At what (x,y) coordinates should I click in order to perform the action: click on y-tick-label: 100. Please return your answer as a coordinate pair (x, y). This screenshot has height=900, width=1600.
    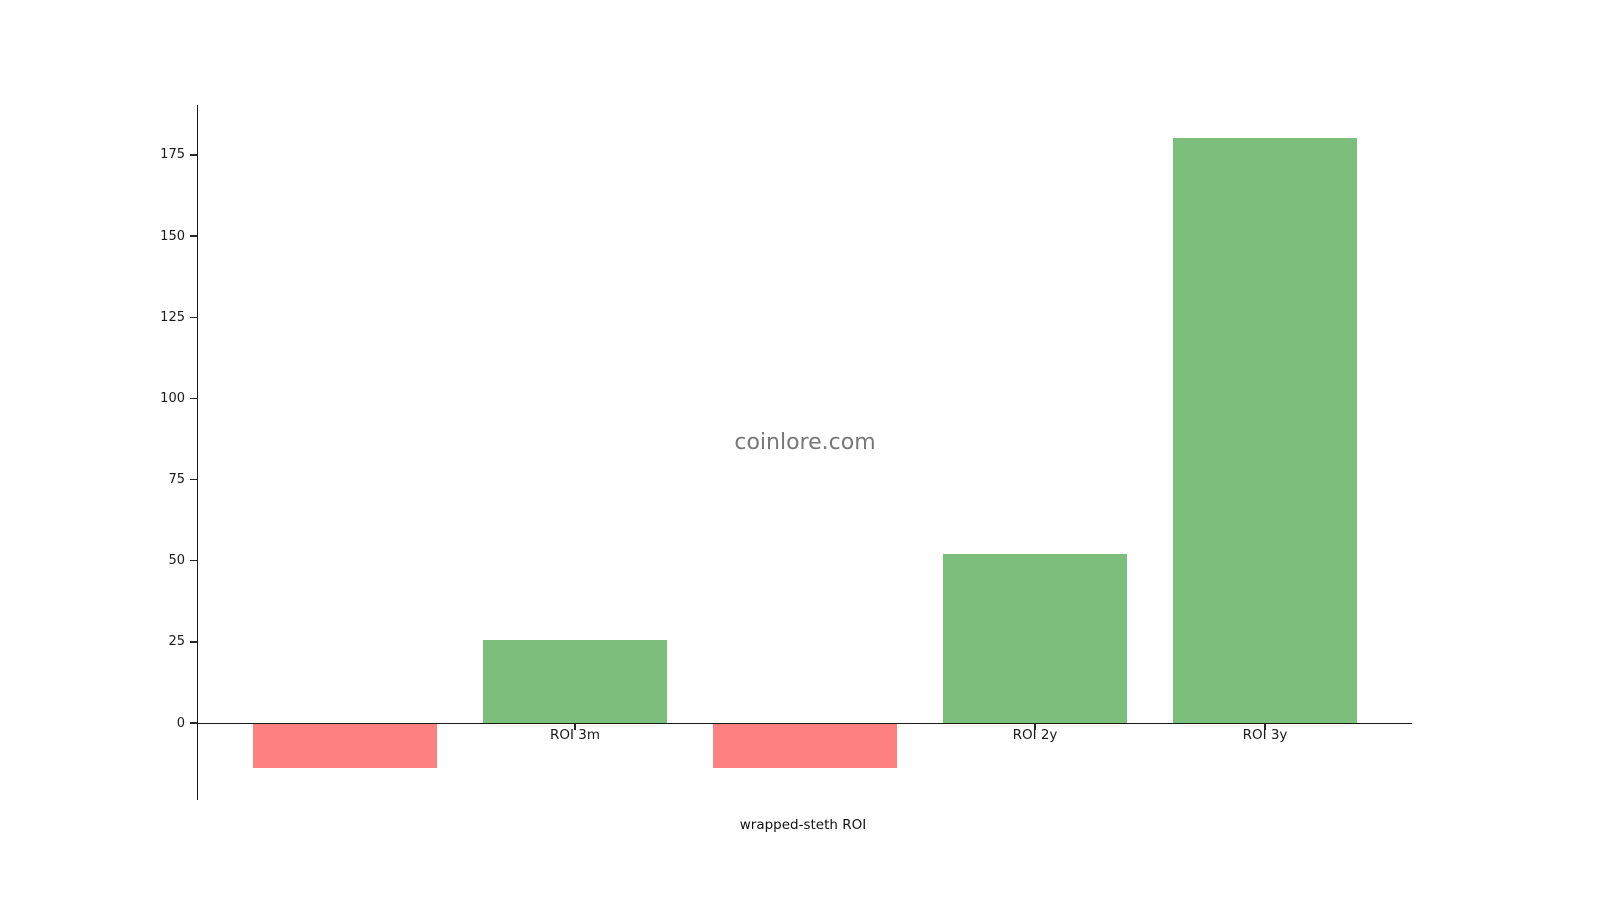
    Looking at the image, I should click on (172, 398).